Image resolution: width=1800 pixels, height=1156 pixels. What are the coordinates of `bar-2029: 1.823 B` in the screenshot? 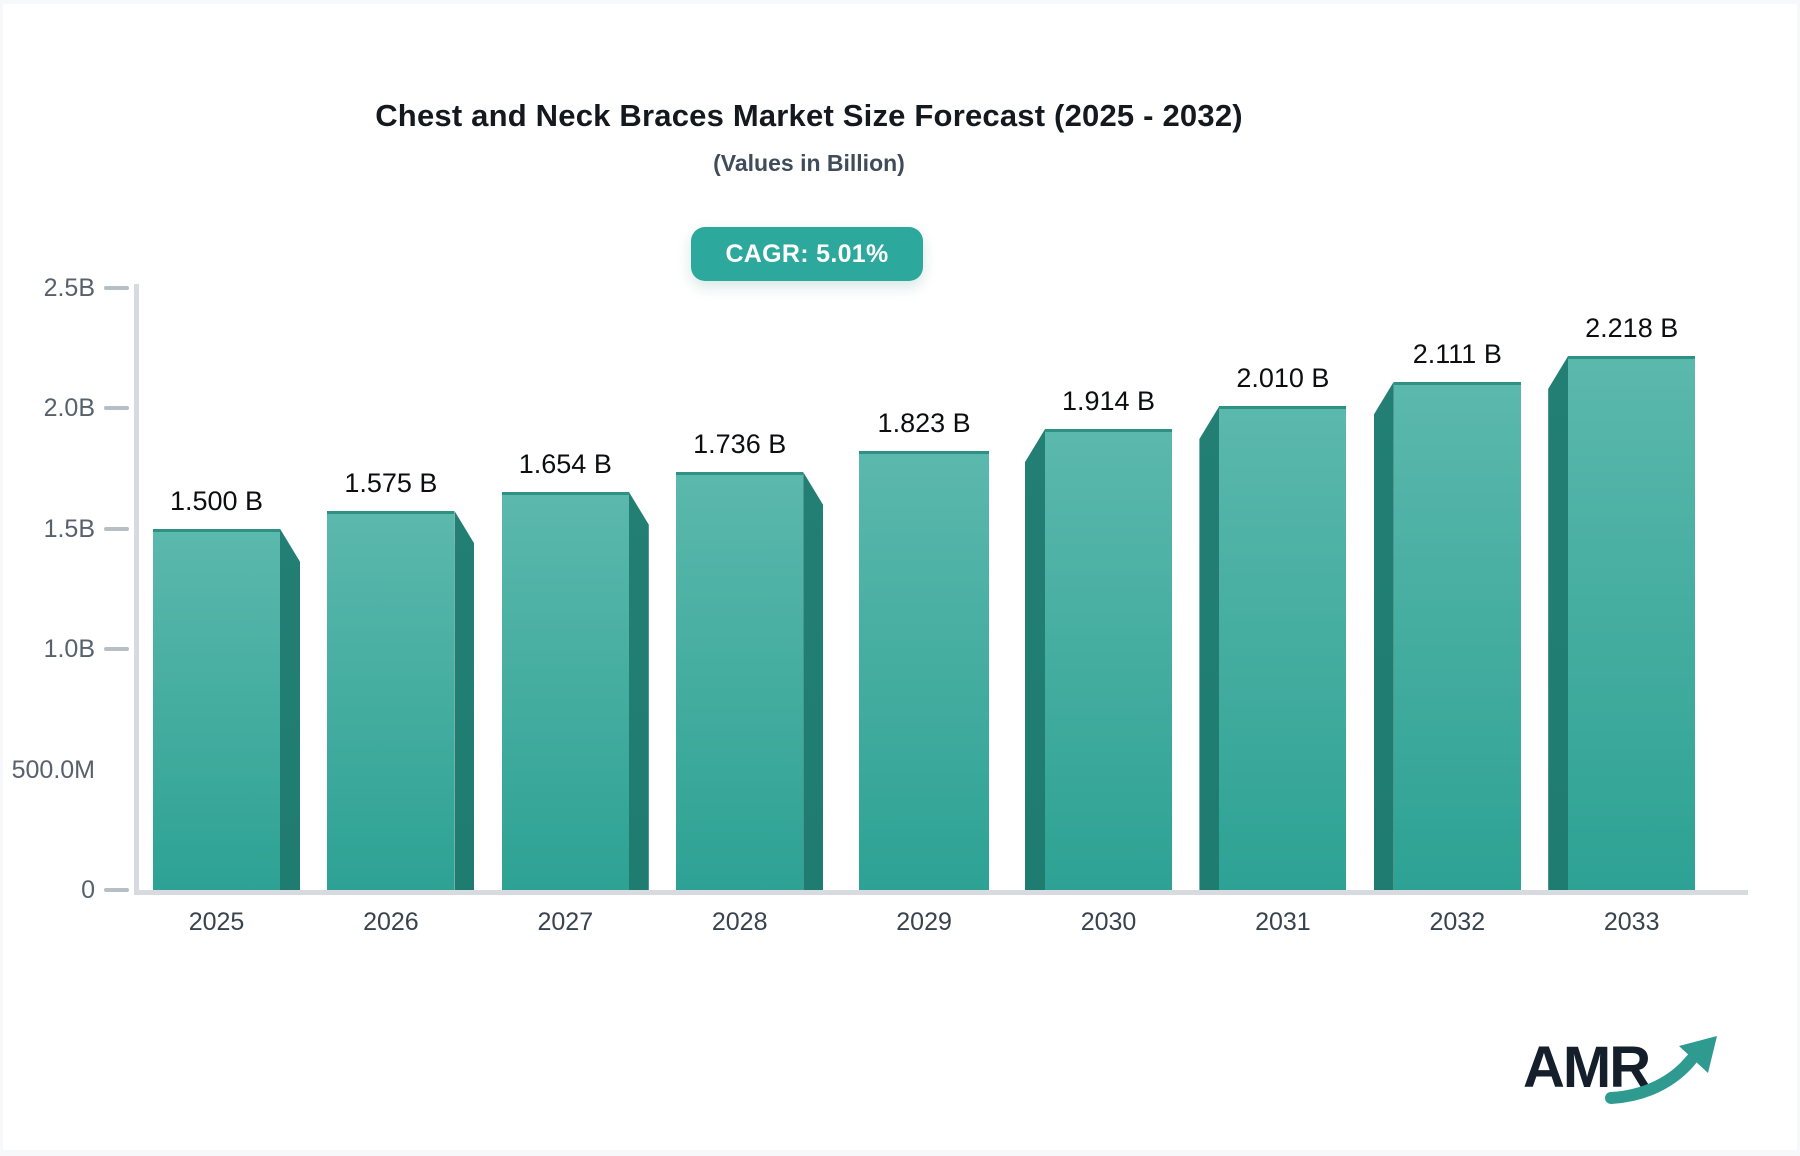 It's located at (924, 649).